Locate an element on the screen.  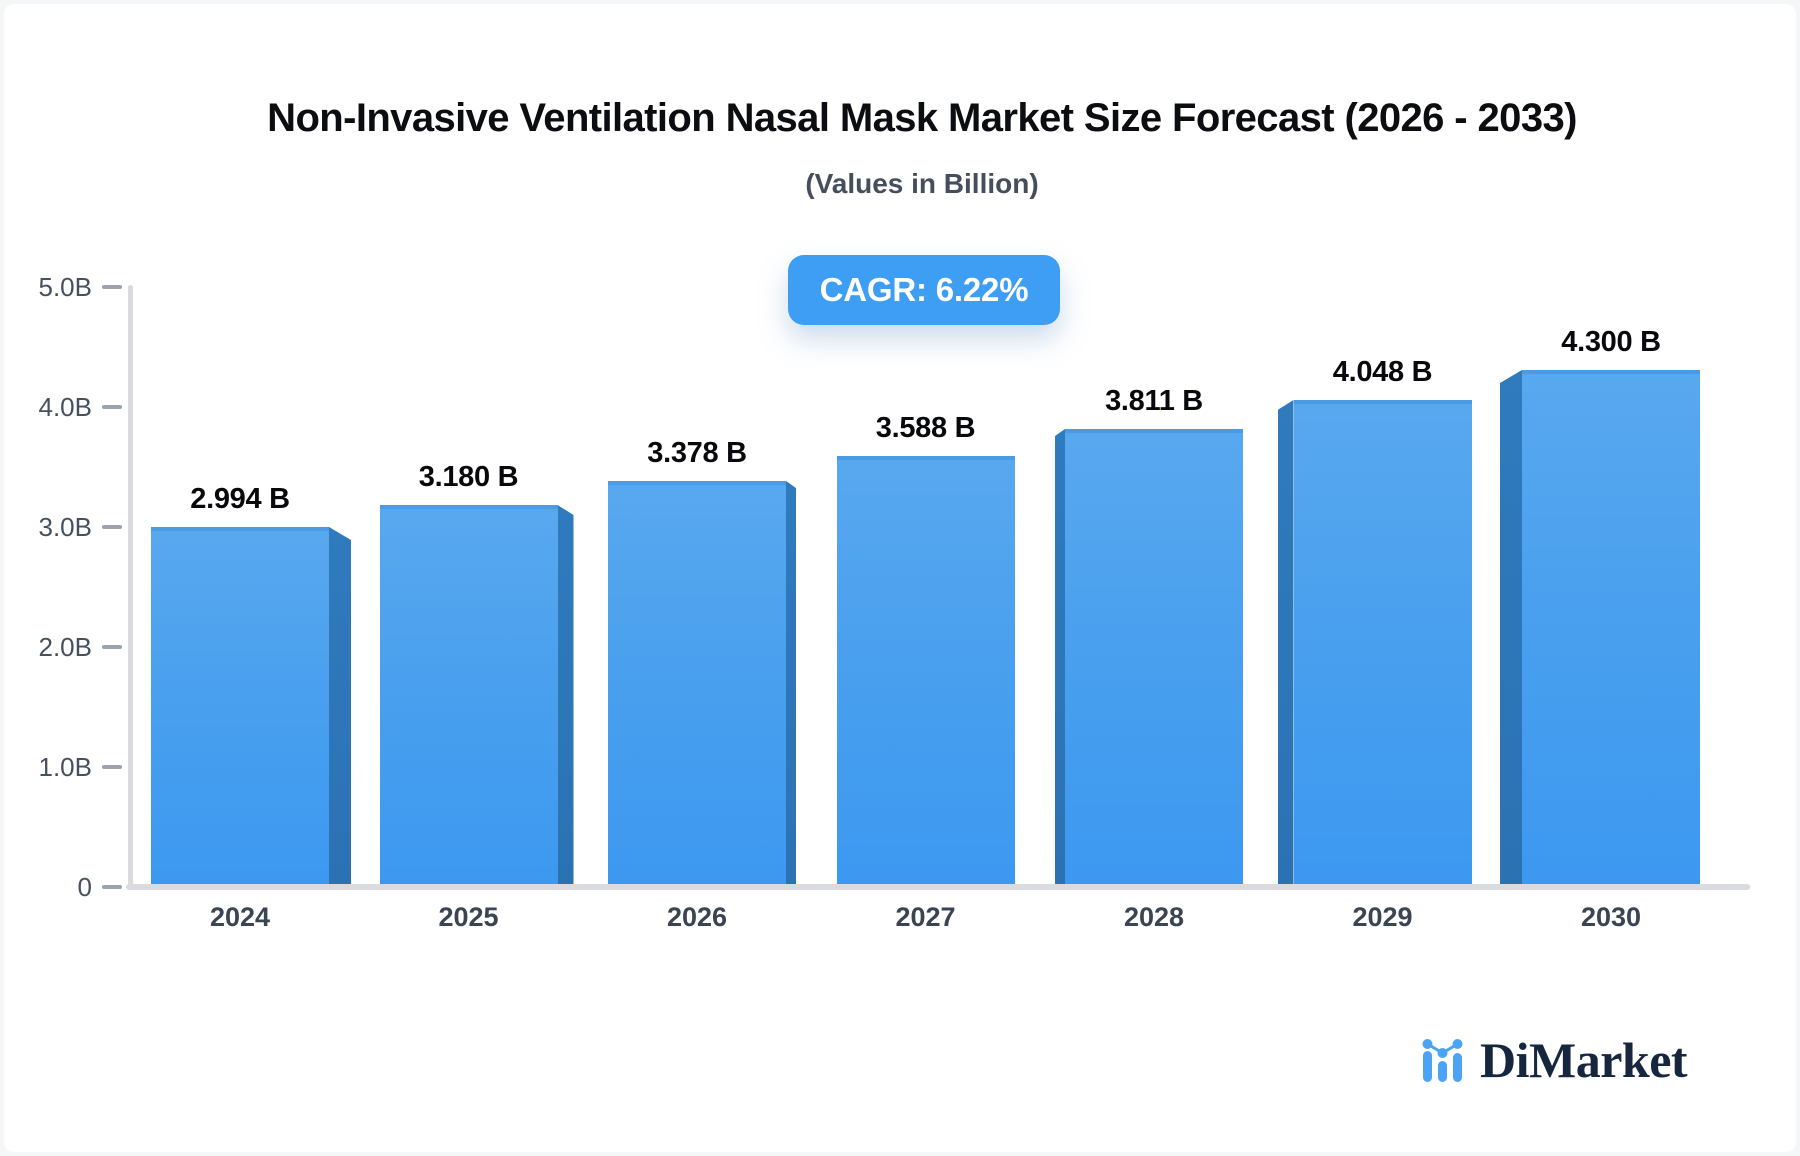
bar-value-label: 3.378 B is located at coordinates (697, 453).